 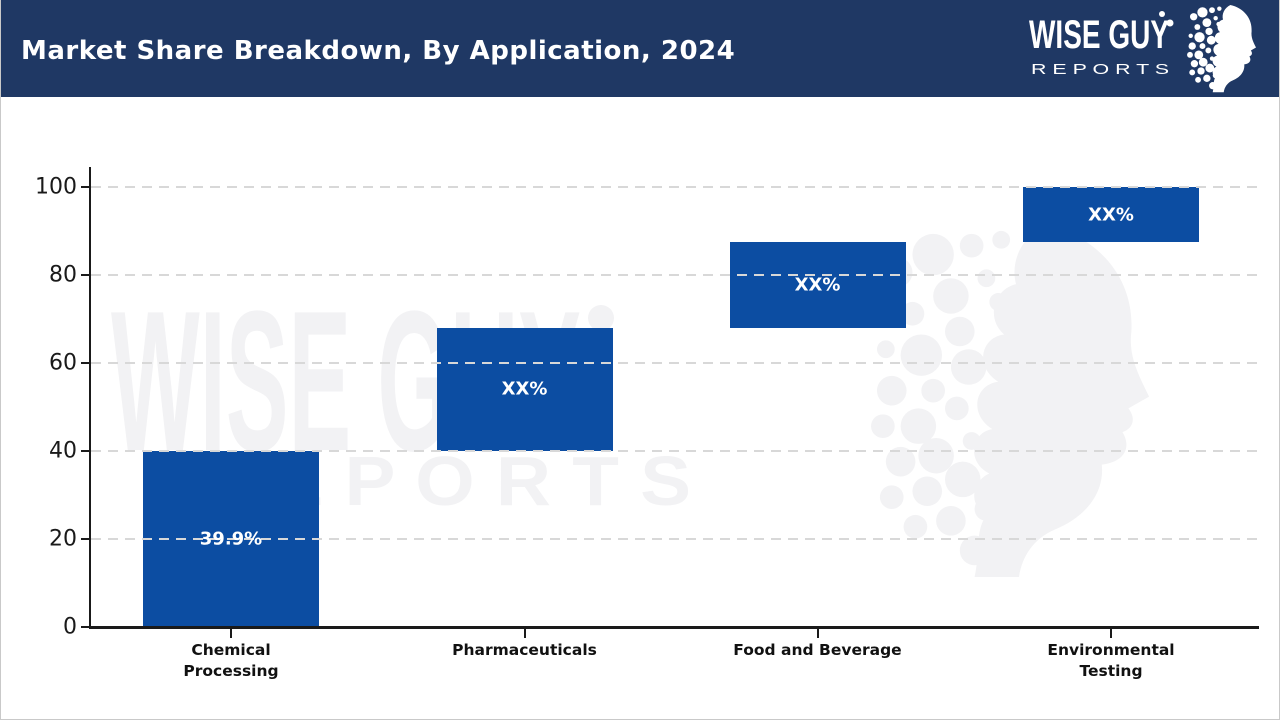 What do you see at coordinates (524, 650) in the screenshot?
I see `x-category-label: Pharmaceuticals` at bounding box center [524, 650].